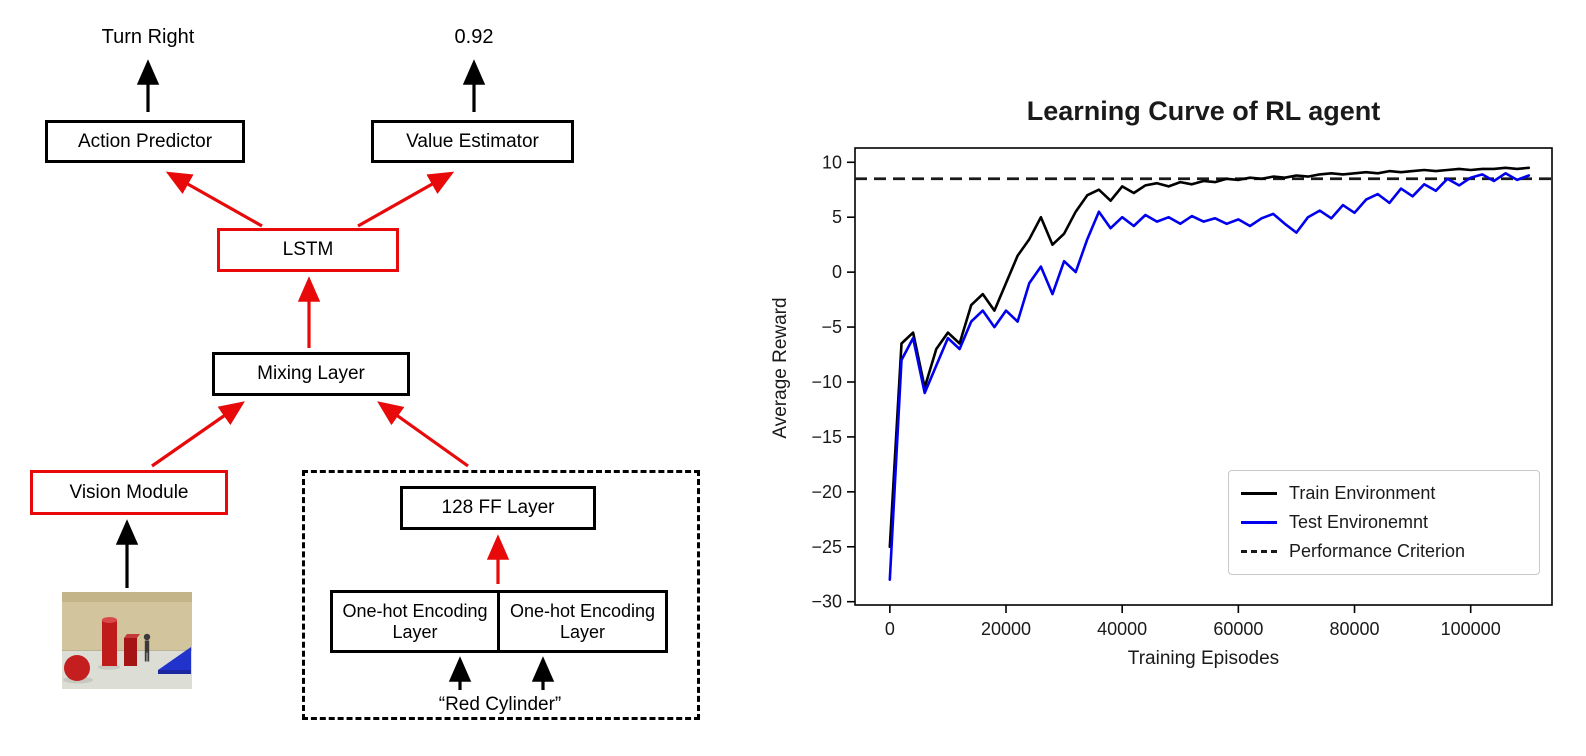  Describe the element at coordinates (826, 602) in the screenshot. I see `y-tick-label: −30` at that location.